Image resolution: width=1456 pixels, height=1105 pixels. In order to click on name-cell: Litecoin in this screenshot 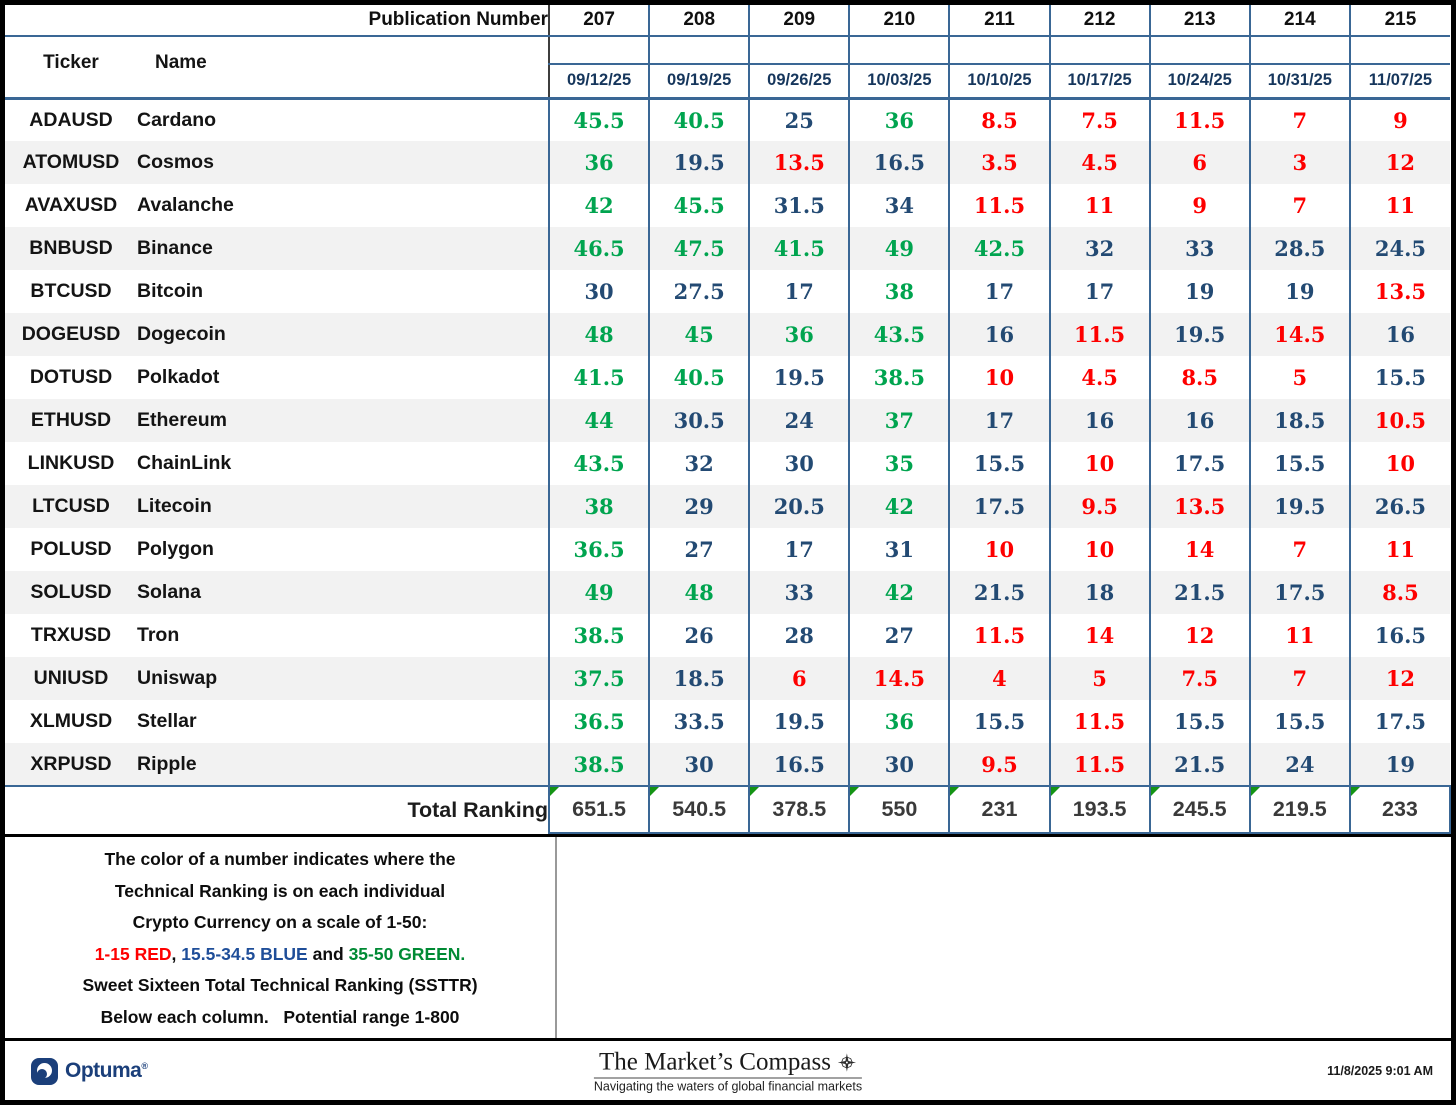, I will do `click(343, 506)`.